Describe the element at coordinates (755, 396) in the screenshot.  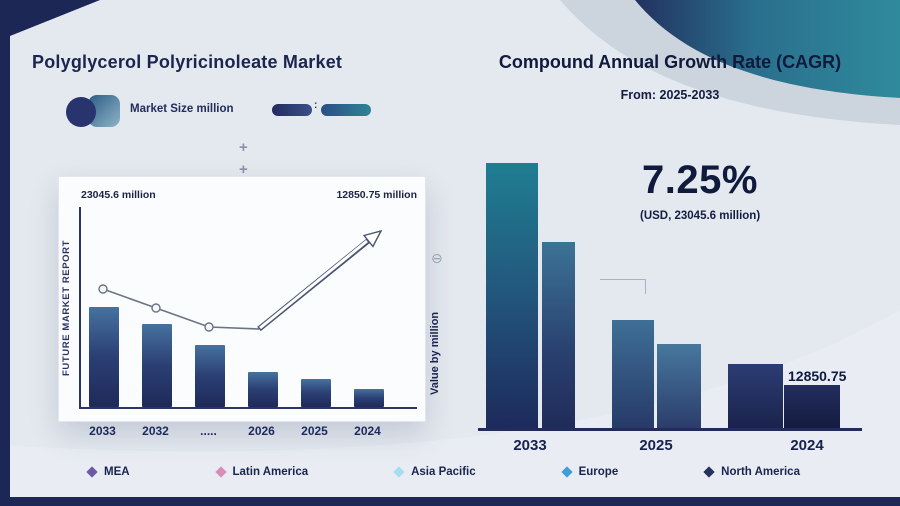
I see `bar-2024-primary` at that location.